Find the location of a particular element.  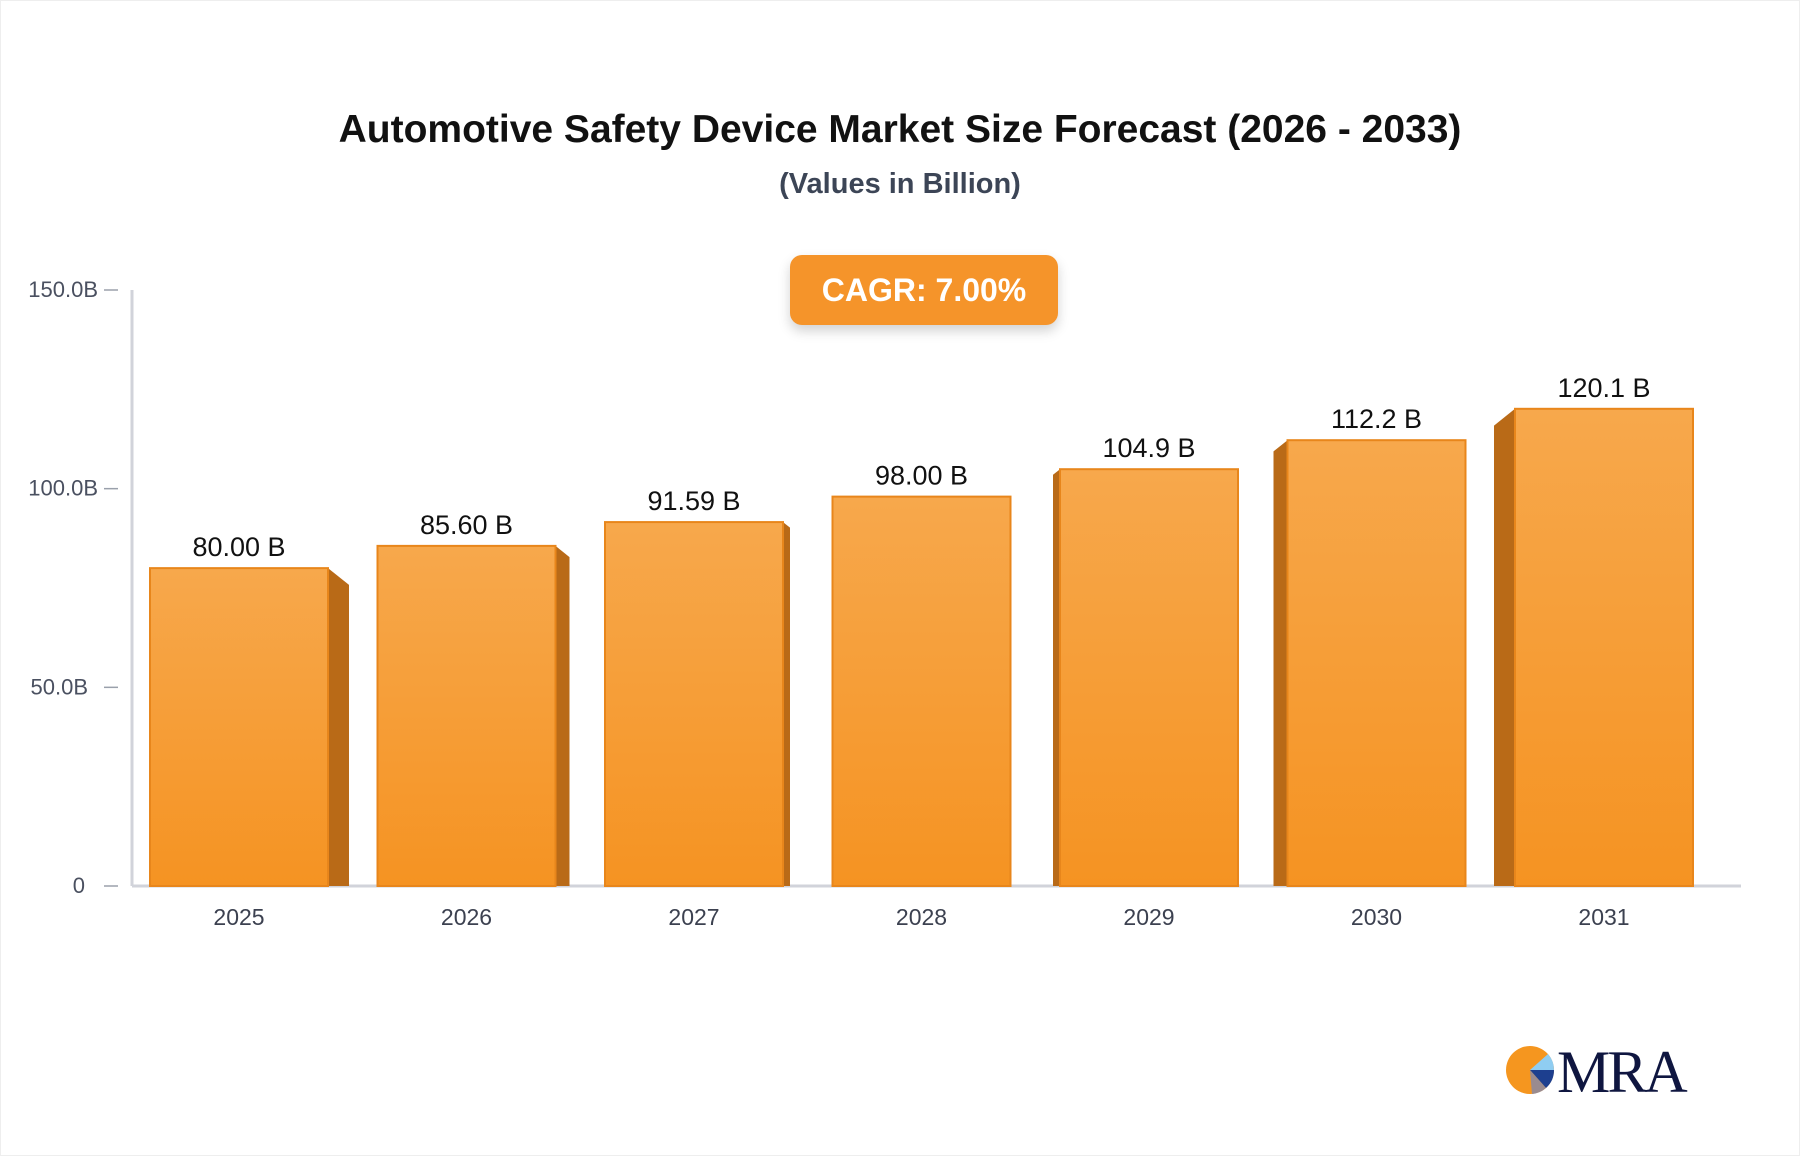

chart-subtitle: (Values in Billion) is located at coordinates (900, 184).